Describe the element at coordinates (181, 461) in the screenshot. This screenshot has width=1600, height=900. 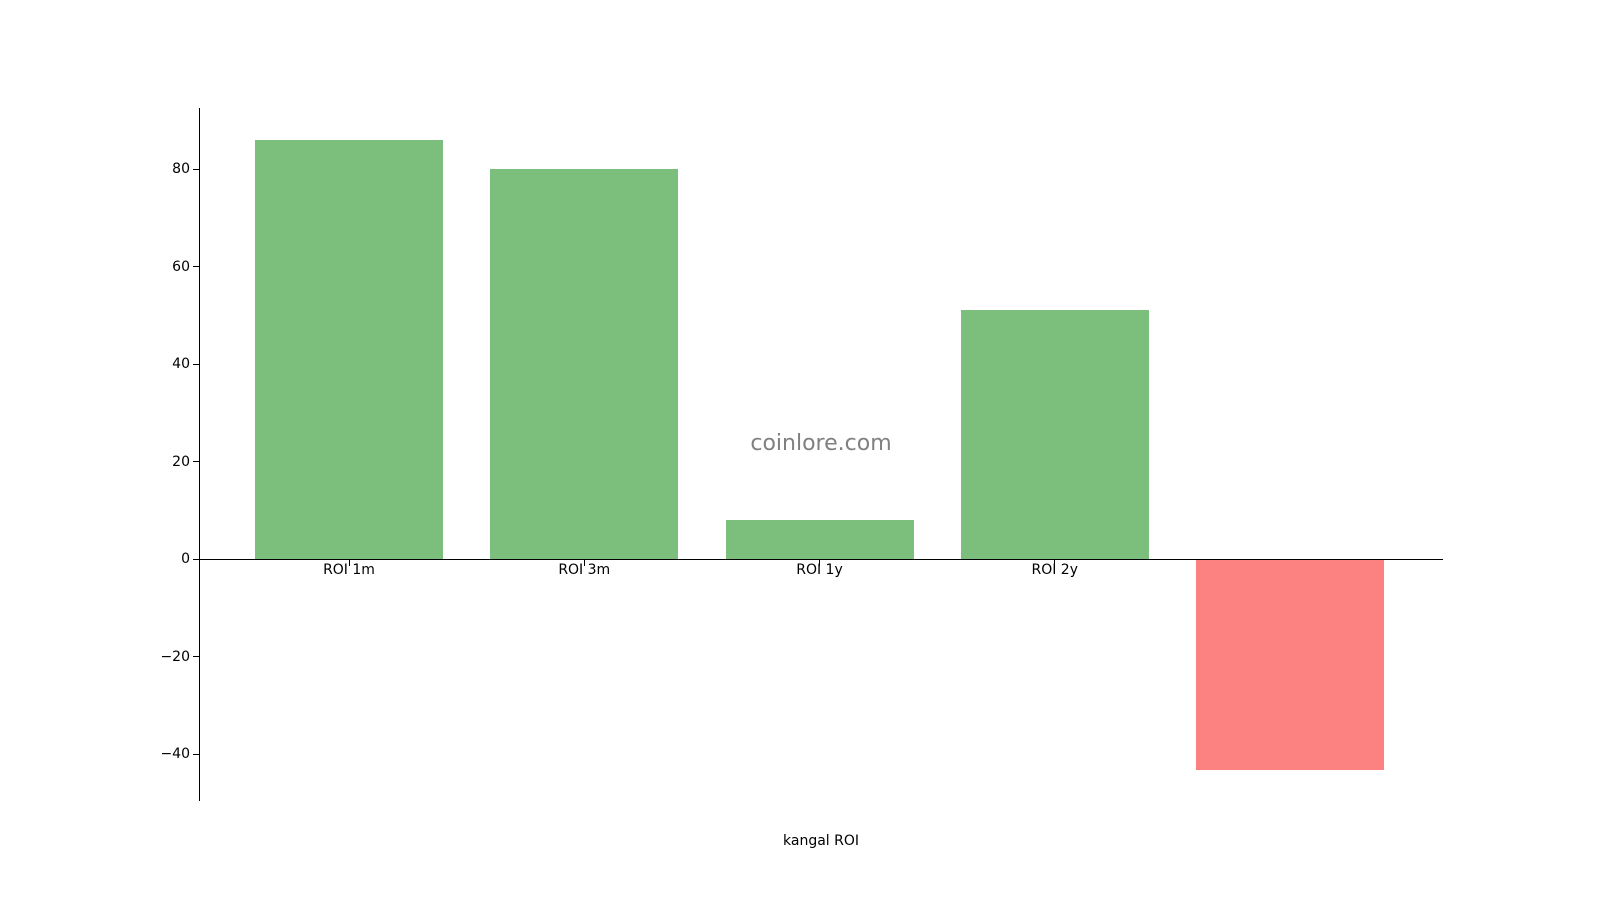
I see `y-tick-label: 20` at that location.